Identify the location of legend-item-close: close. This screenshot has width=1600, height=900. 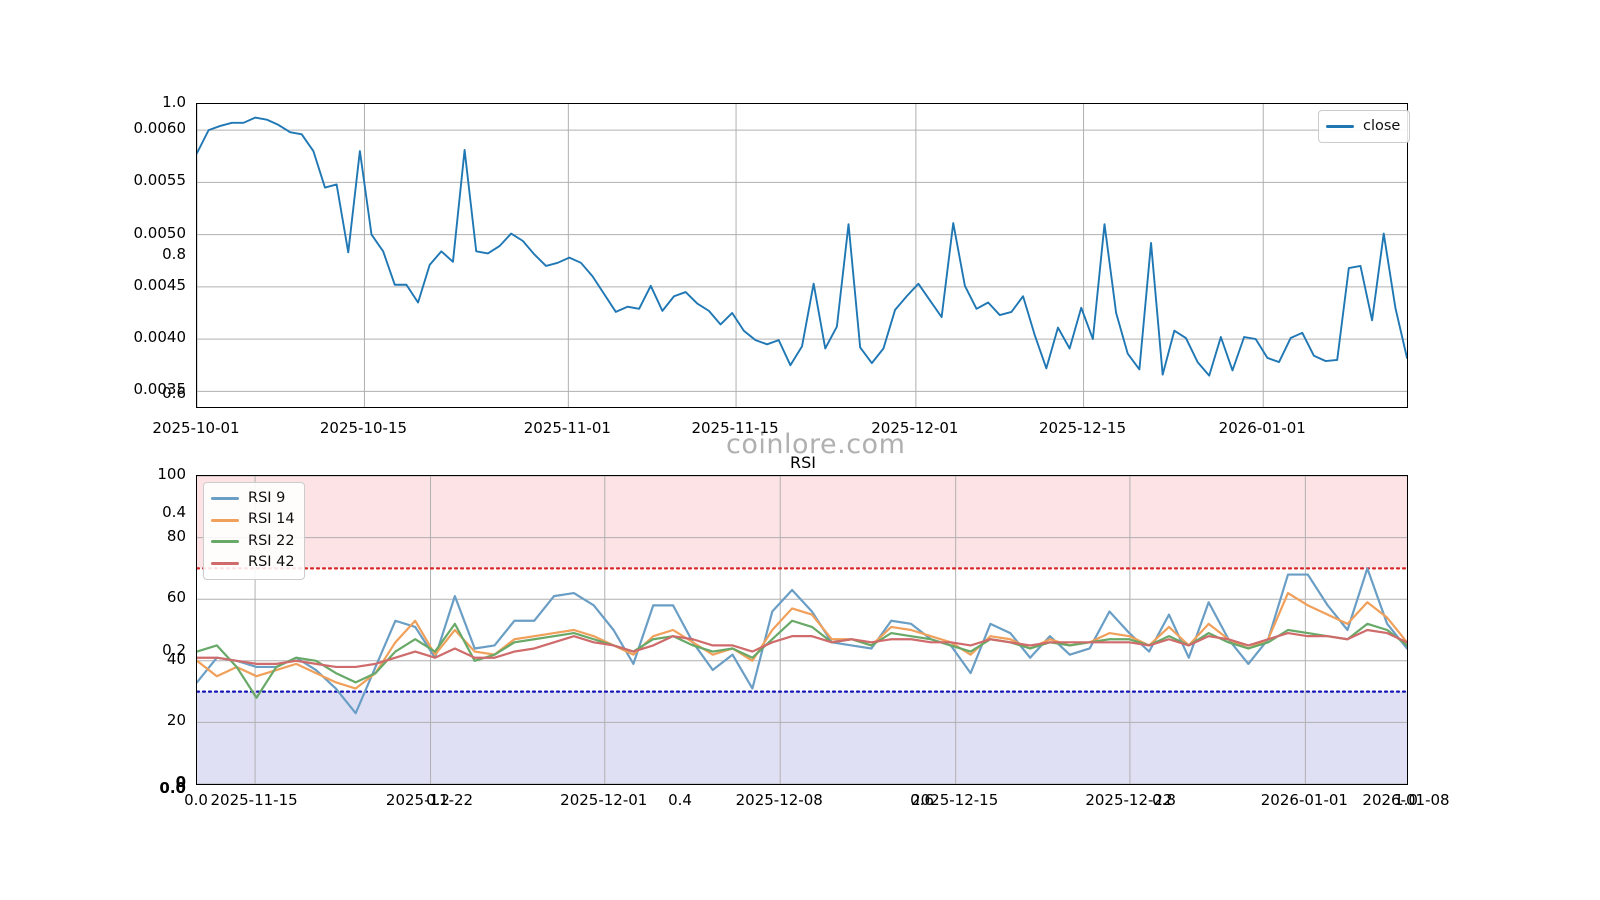
(1363, 126).